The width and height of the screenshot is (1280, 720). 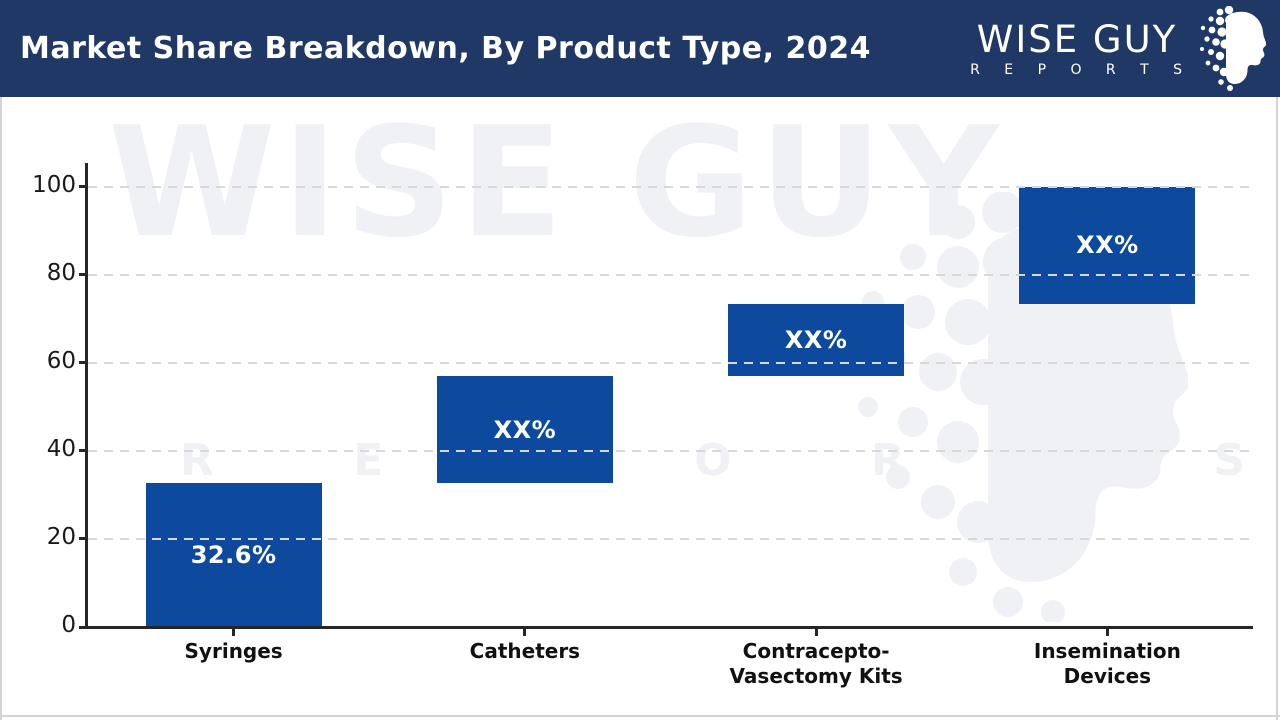 I want to click on bar-insemination-devices: XX%, so click(x=1107, y=245).